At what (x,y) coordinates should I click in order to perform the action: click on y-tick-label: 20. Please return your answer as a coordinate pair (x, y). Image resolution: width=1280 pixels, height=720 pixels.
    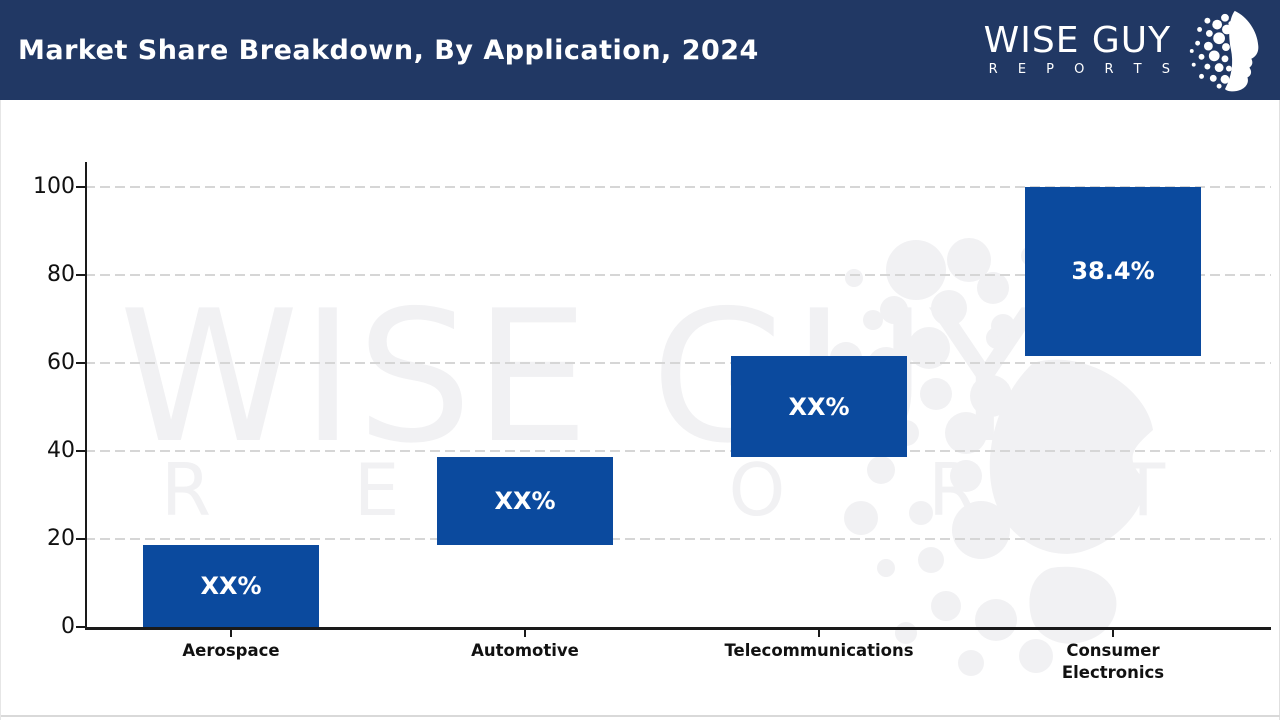
    Looking at the image, I should click on (61, 538).